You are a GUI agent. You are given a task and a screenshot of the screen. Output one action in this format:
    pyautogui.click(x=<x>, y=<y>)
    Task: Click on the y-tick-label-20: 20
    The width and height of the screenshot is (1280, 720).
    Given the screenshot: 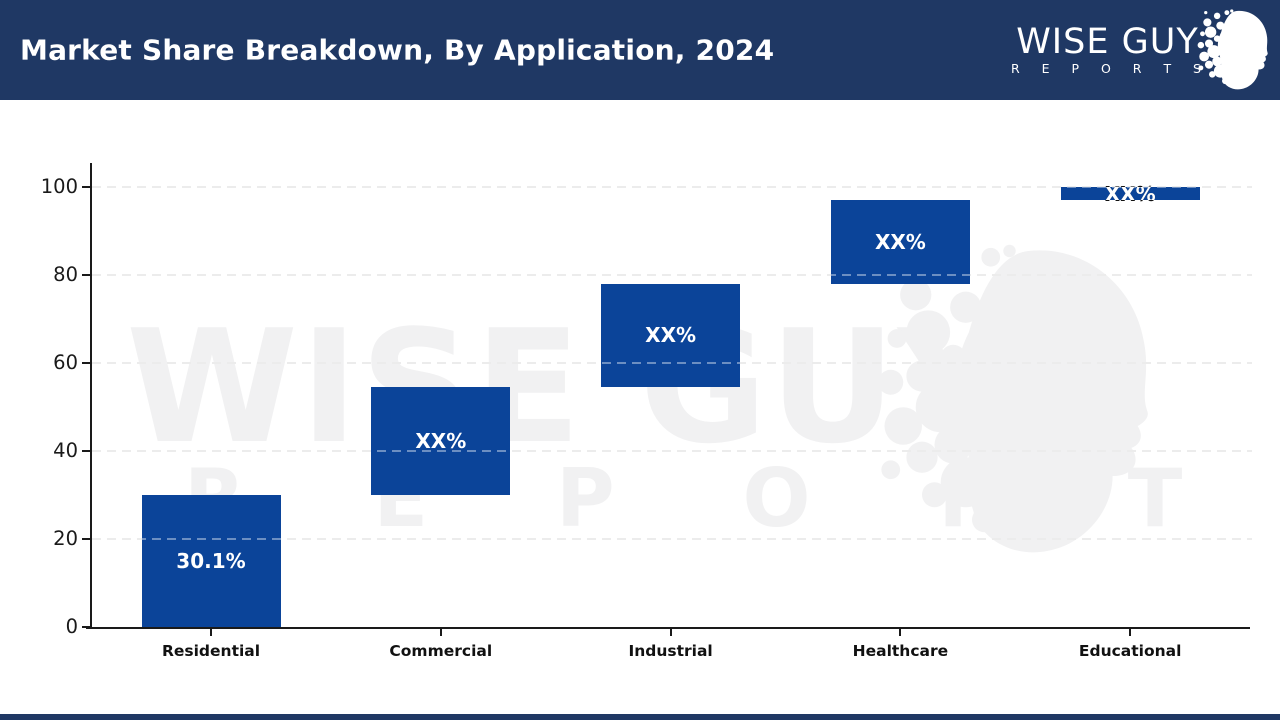 What is the action you would take?
    pyautogui.click(x=65, y=538)
    